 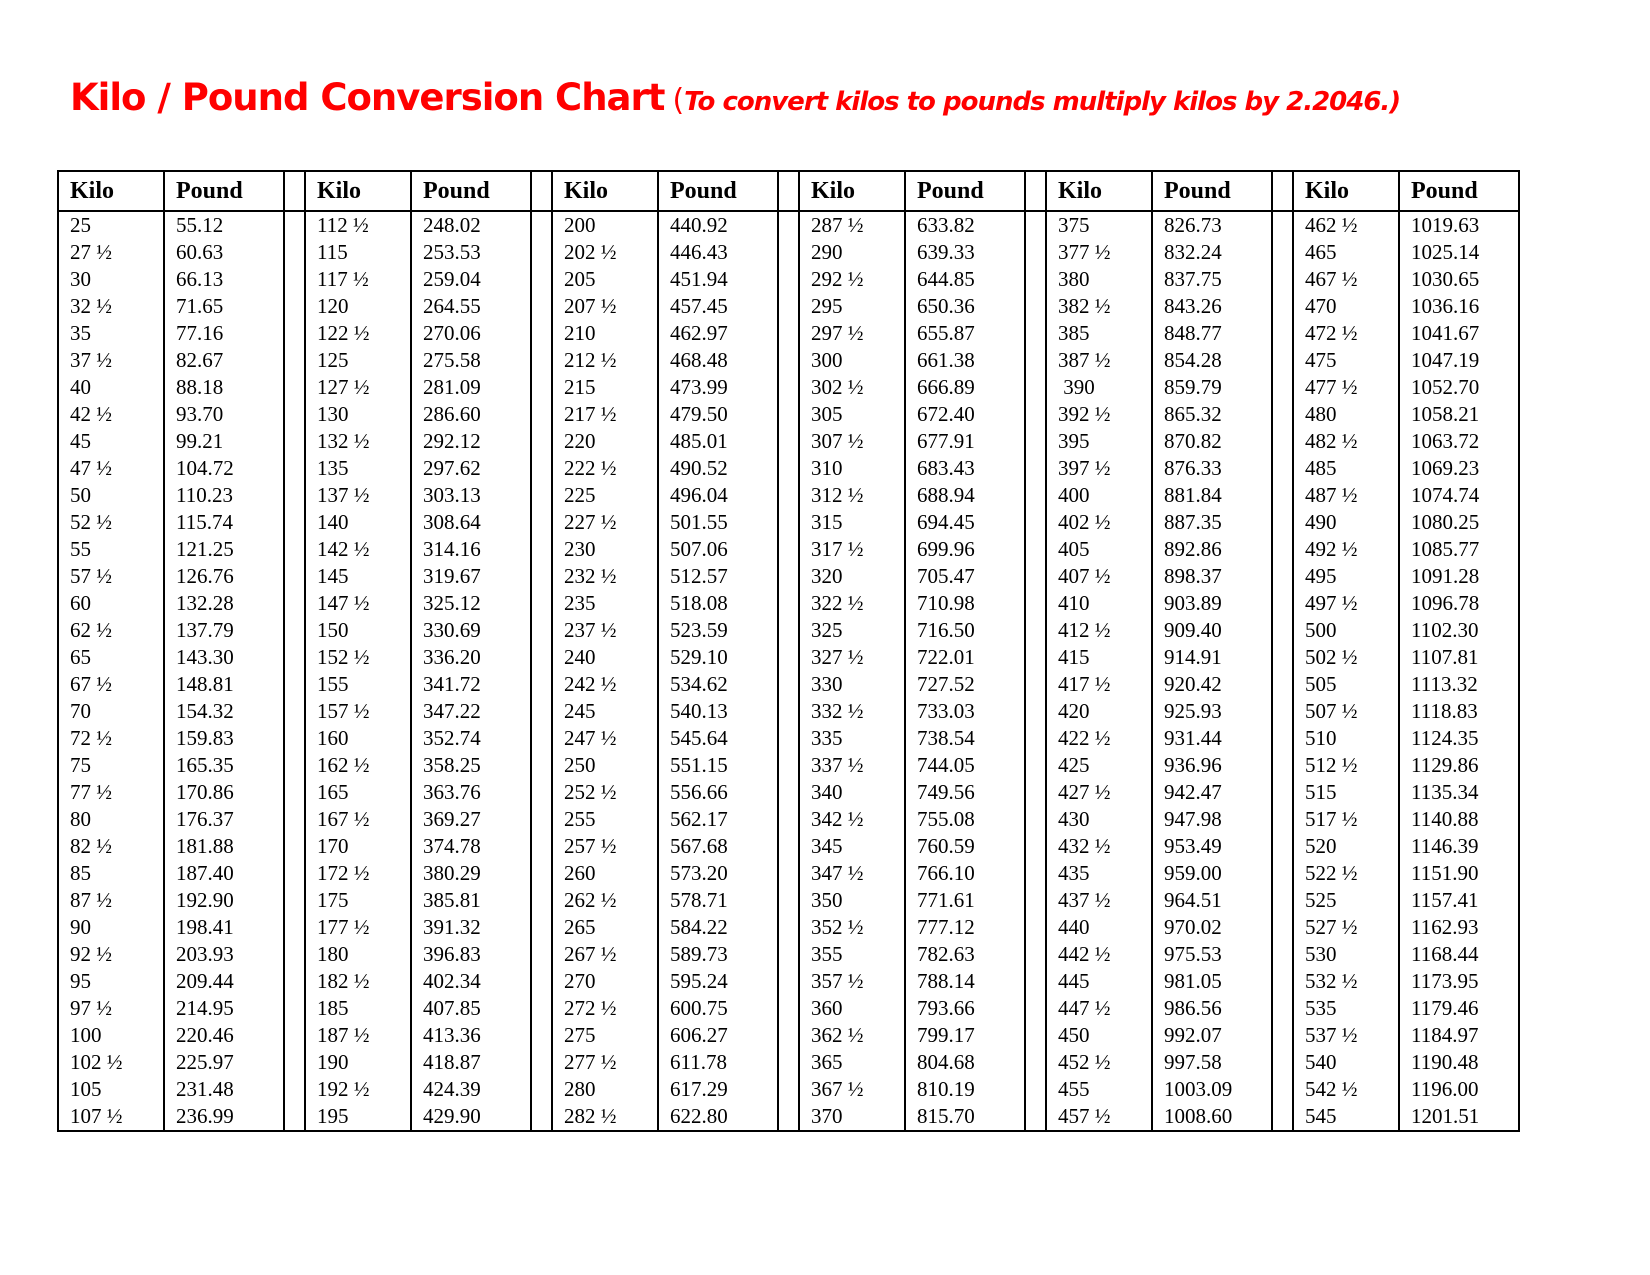 What do you see at coordinates (1459, 279) in the screenshot?
I see `pound-cell: 1030.65` at bounding box center [1459, 279].